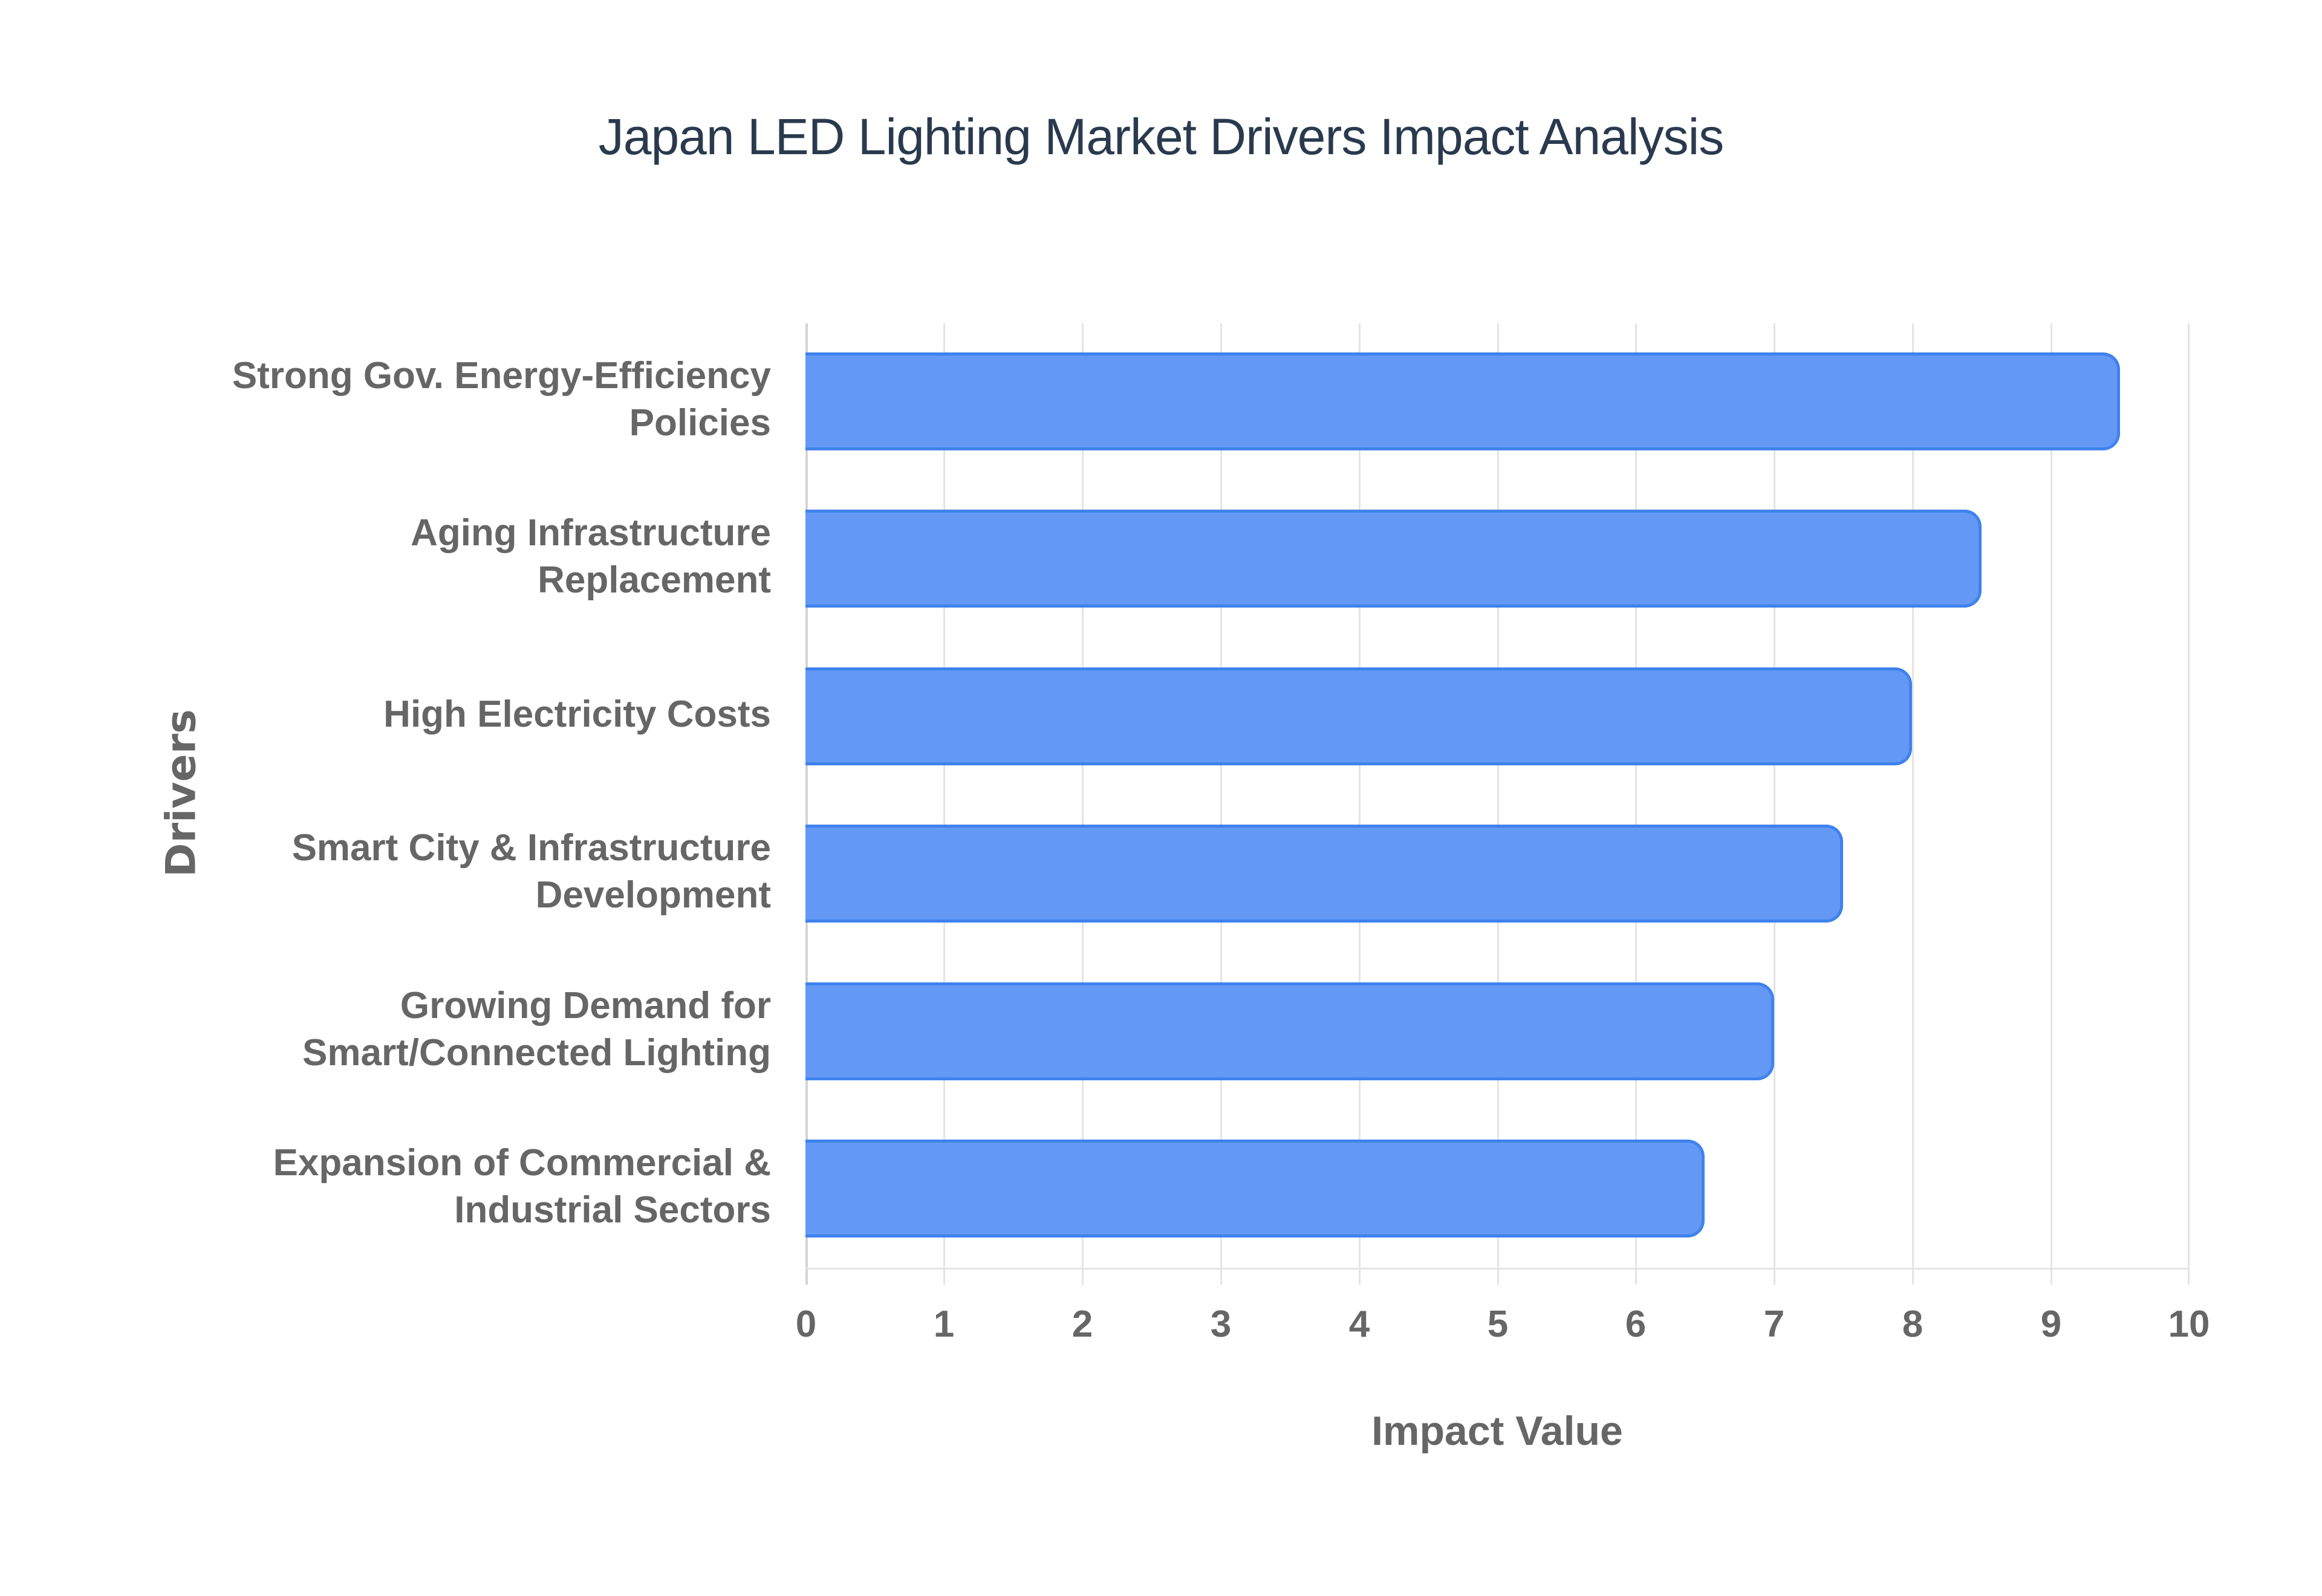 This screenshot has width=2322, height=1596. I want to click on category-label-line: Industrial Sectors, so click(612, 1210).